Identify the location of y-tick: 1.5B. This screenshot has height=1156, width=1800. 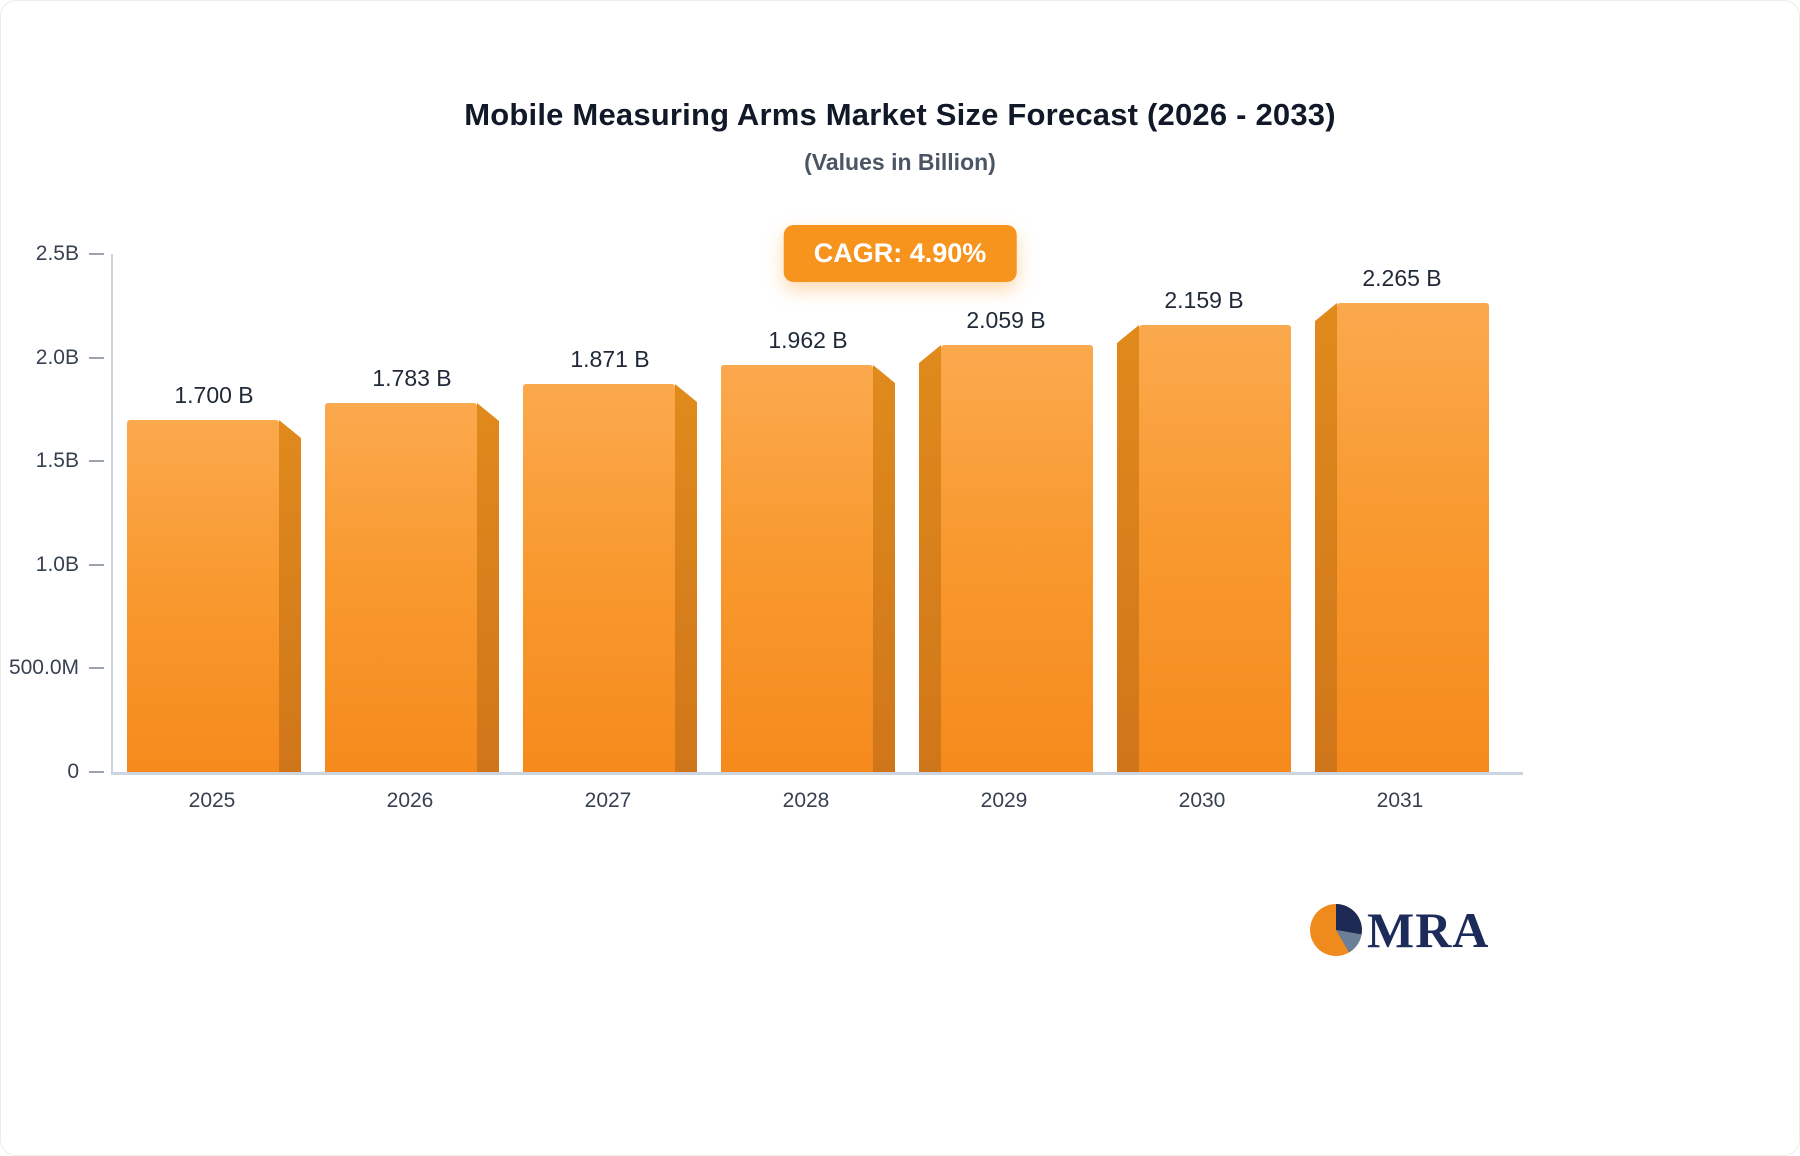
(72, 461).